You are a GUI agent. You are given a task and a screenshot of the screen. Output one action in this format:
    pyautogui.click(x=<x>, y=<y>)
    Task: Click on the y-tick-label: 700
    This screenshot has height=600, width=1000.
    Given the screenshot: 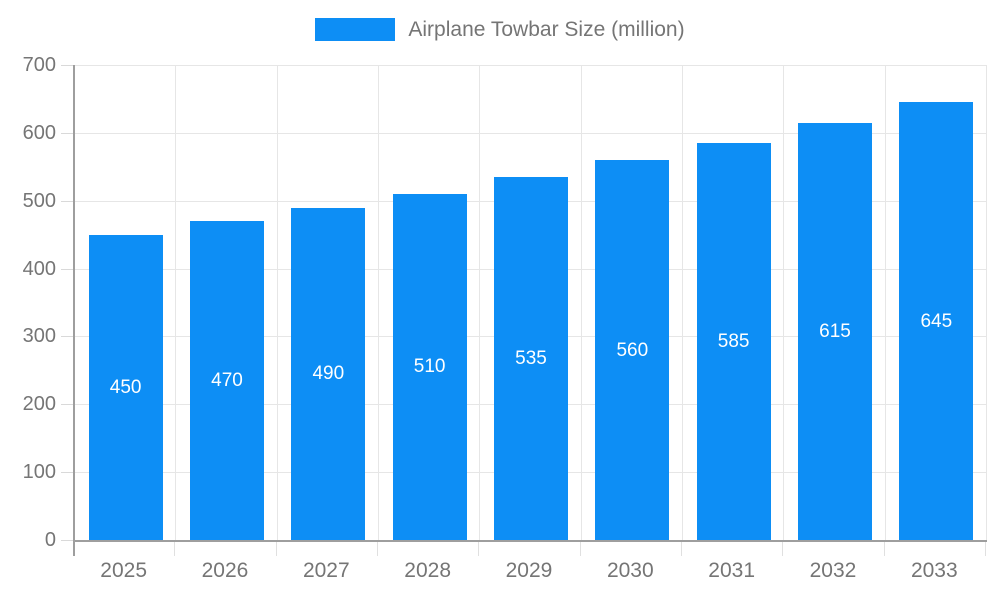 What is the action you would take?
    pyautogui.click(x=39, y=65)
    